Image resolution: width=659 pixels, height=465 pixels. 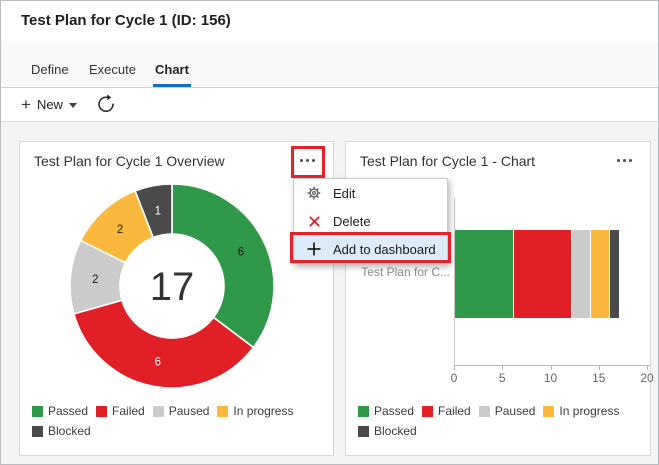 What do you see at coordinates (314, 193) in the screenshot?
I see `gear-icon` at bounding box center [314, 193].